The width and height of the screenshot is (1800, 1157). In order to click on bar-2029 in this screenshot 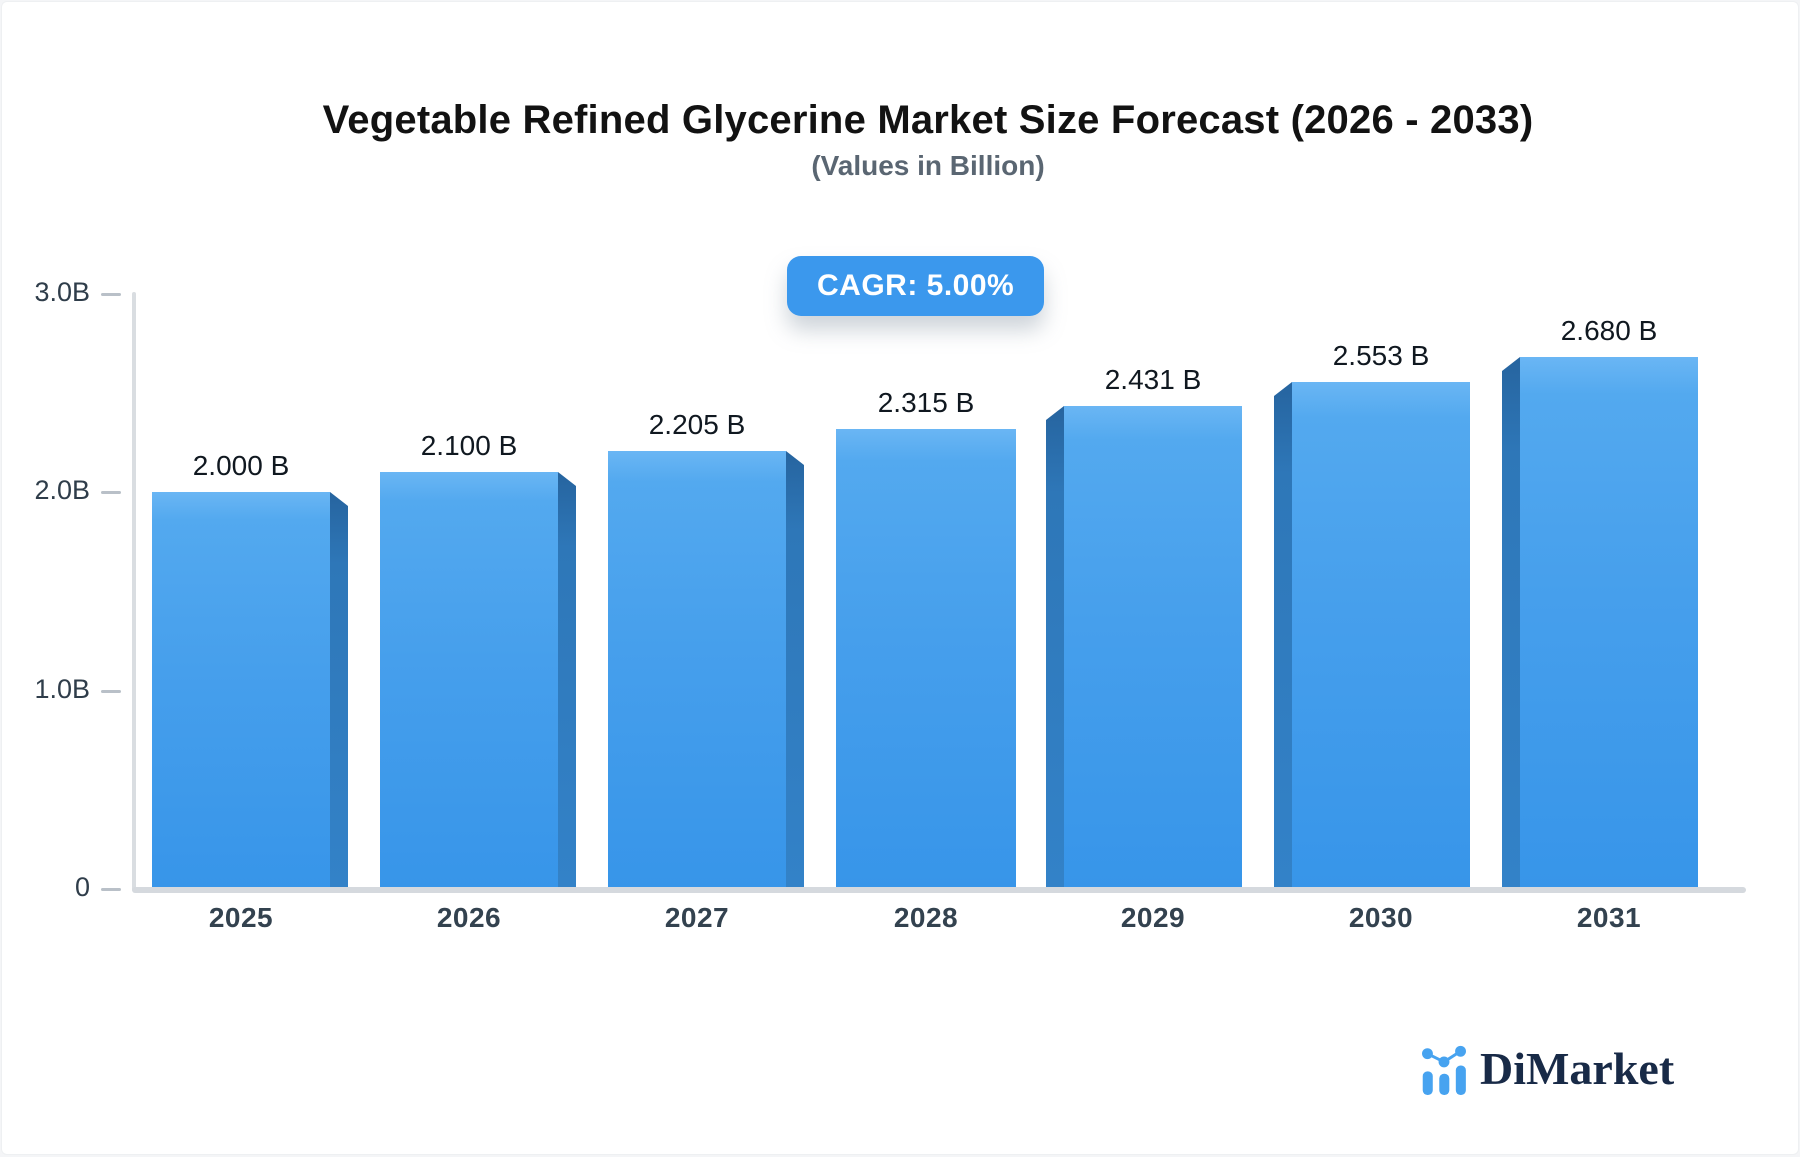, I will do `click(1144, 647)`.